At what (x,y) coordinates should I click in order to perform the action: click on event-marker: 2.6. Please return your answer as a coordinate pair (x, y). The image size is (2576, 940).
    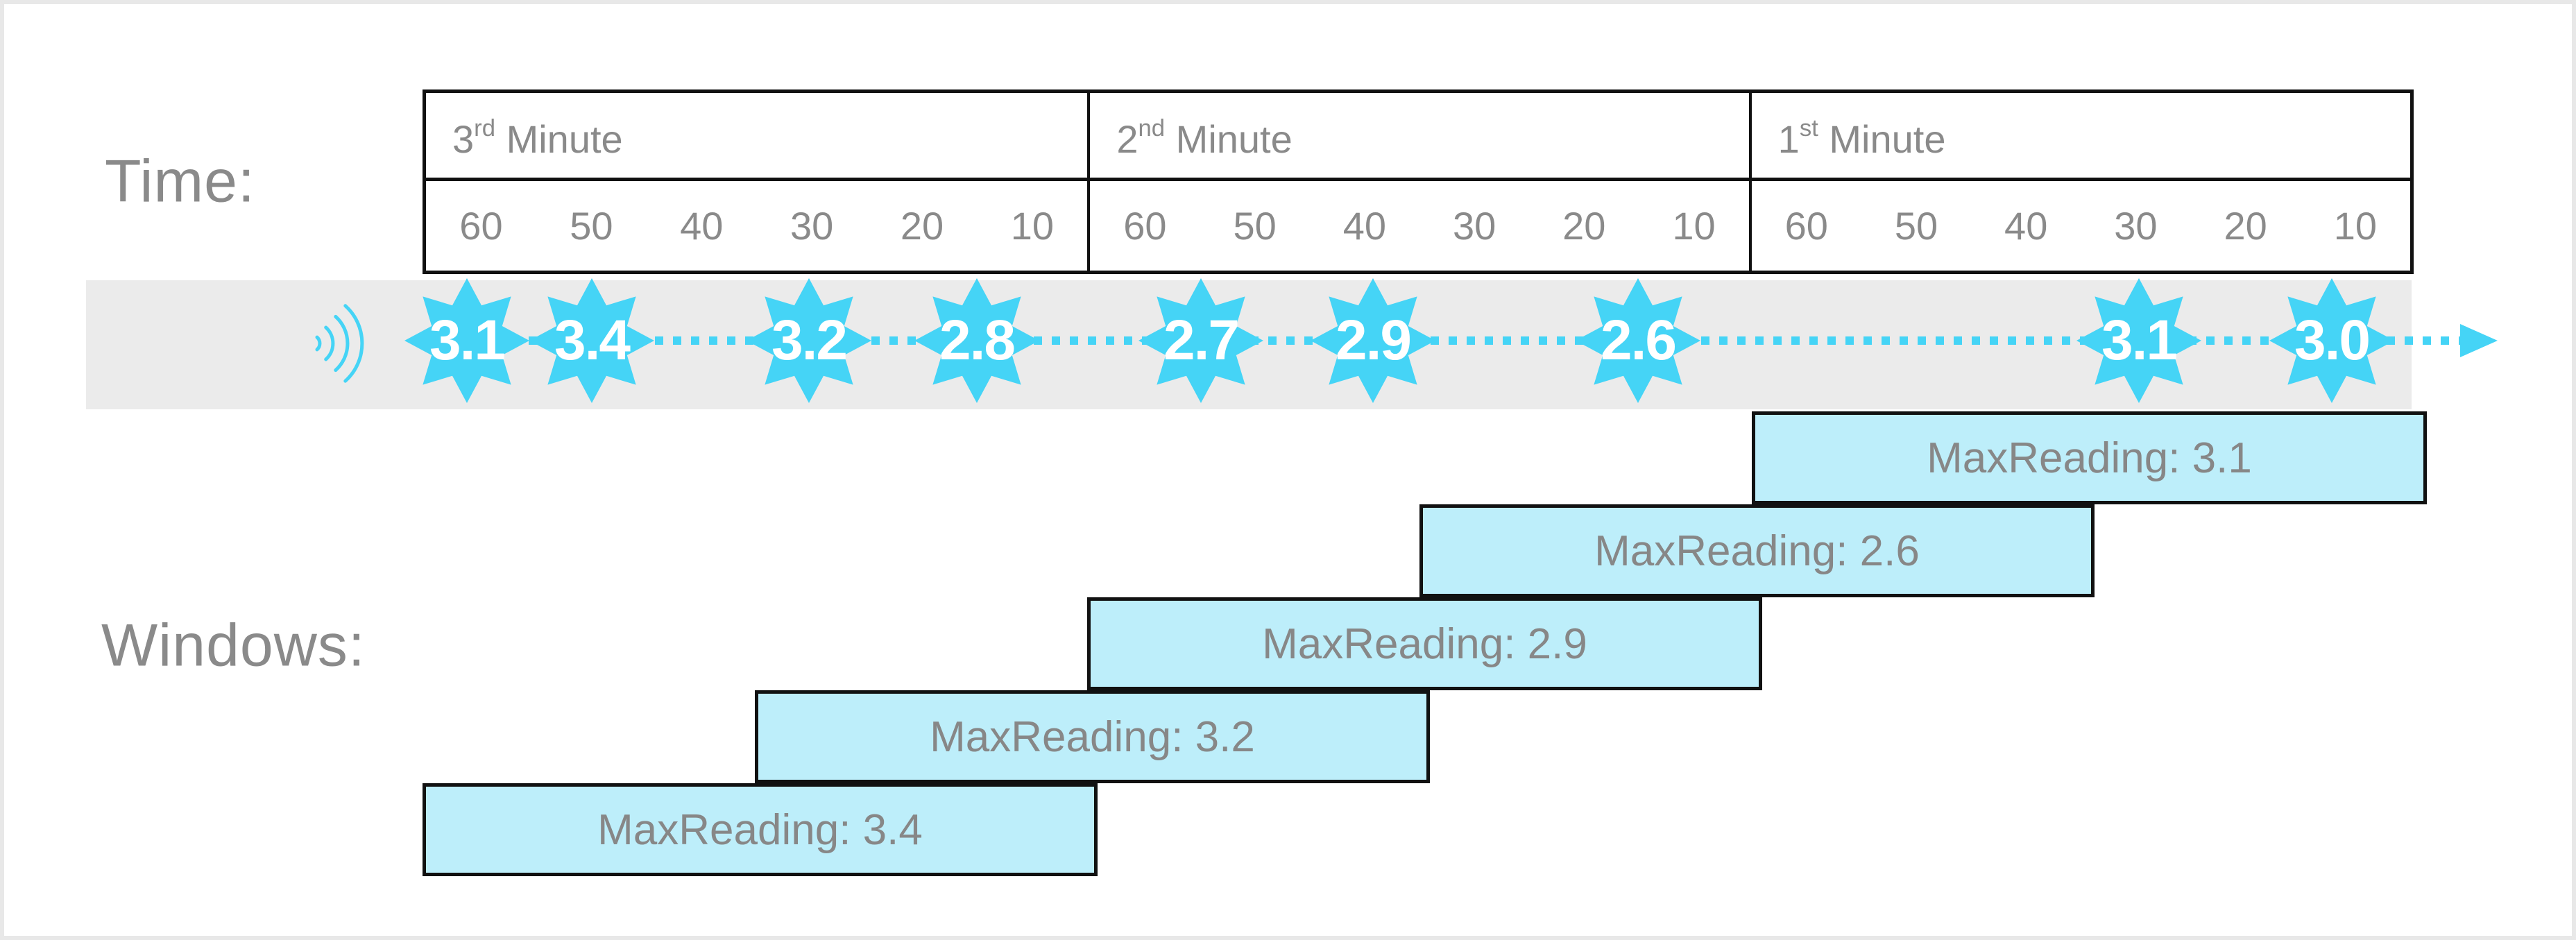
    Looking at the image, I should click on (1638, 340).